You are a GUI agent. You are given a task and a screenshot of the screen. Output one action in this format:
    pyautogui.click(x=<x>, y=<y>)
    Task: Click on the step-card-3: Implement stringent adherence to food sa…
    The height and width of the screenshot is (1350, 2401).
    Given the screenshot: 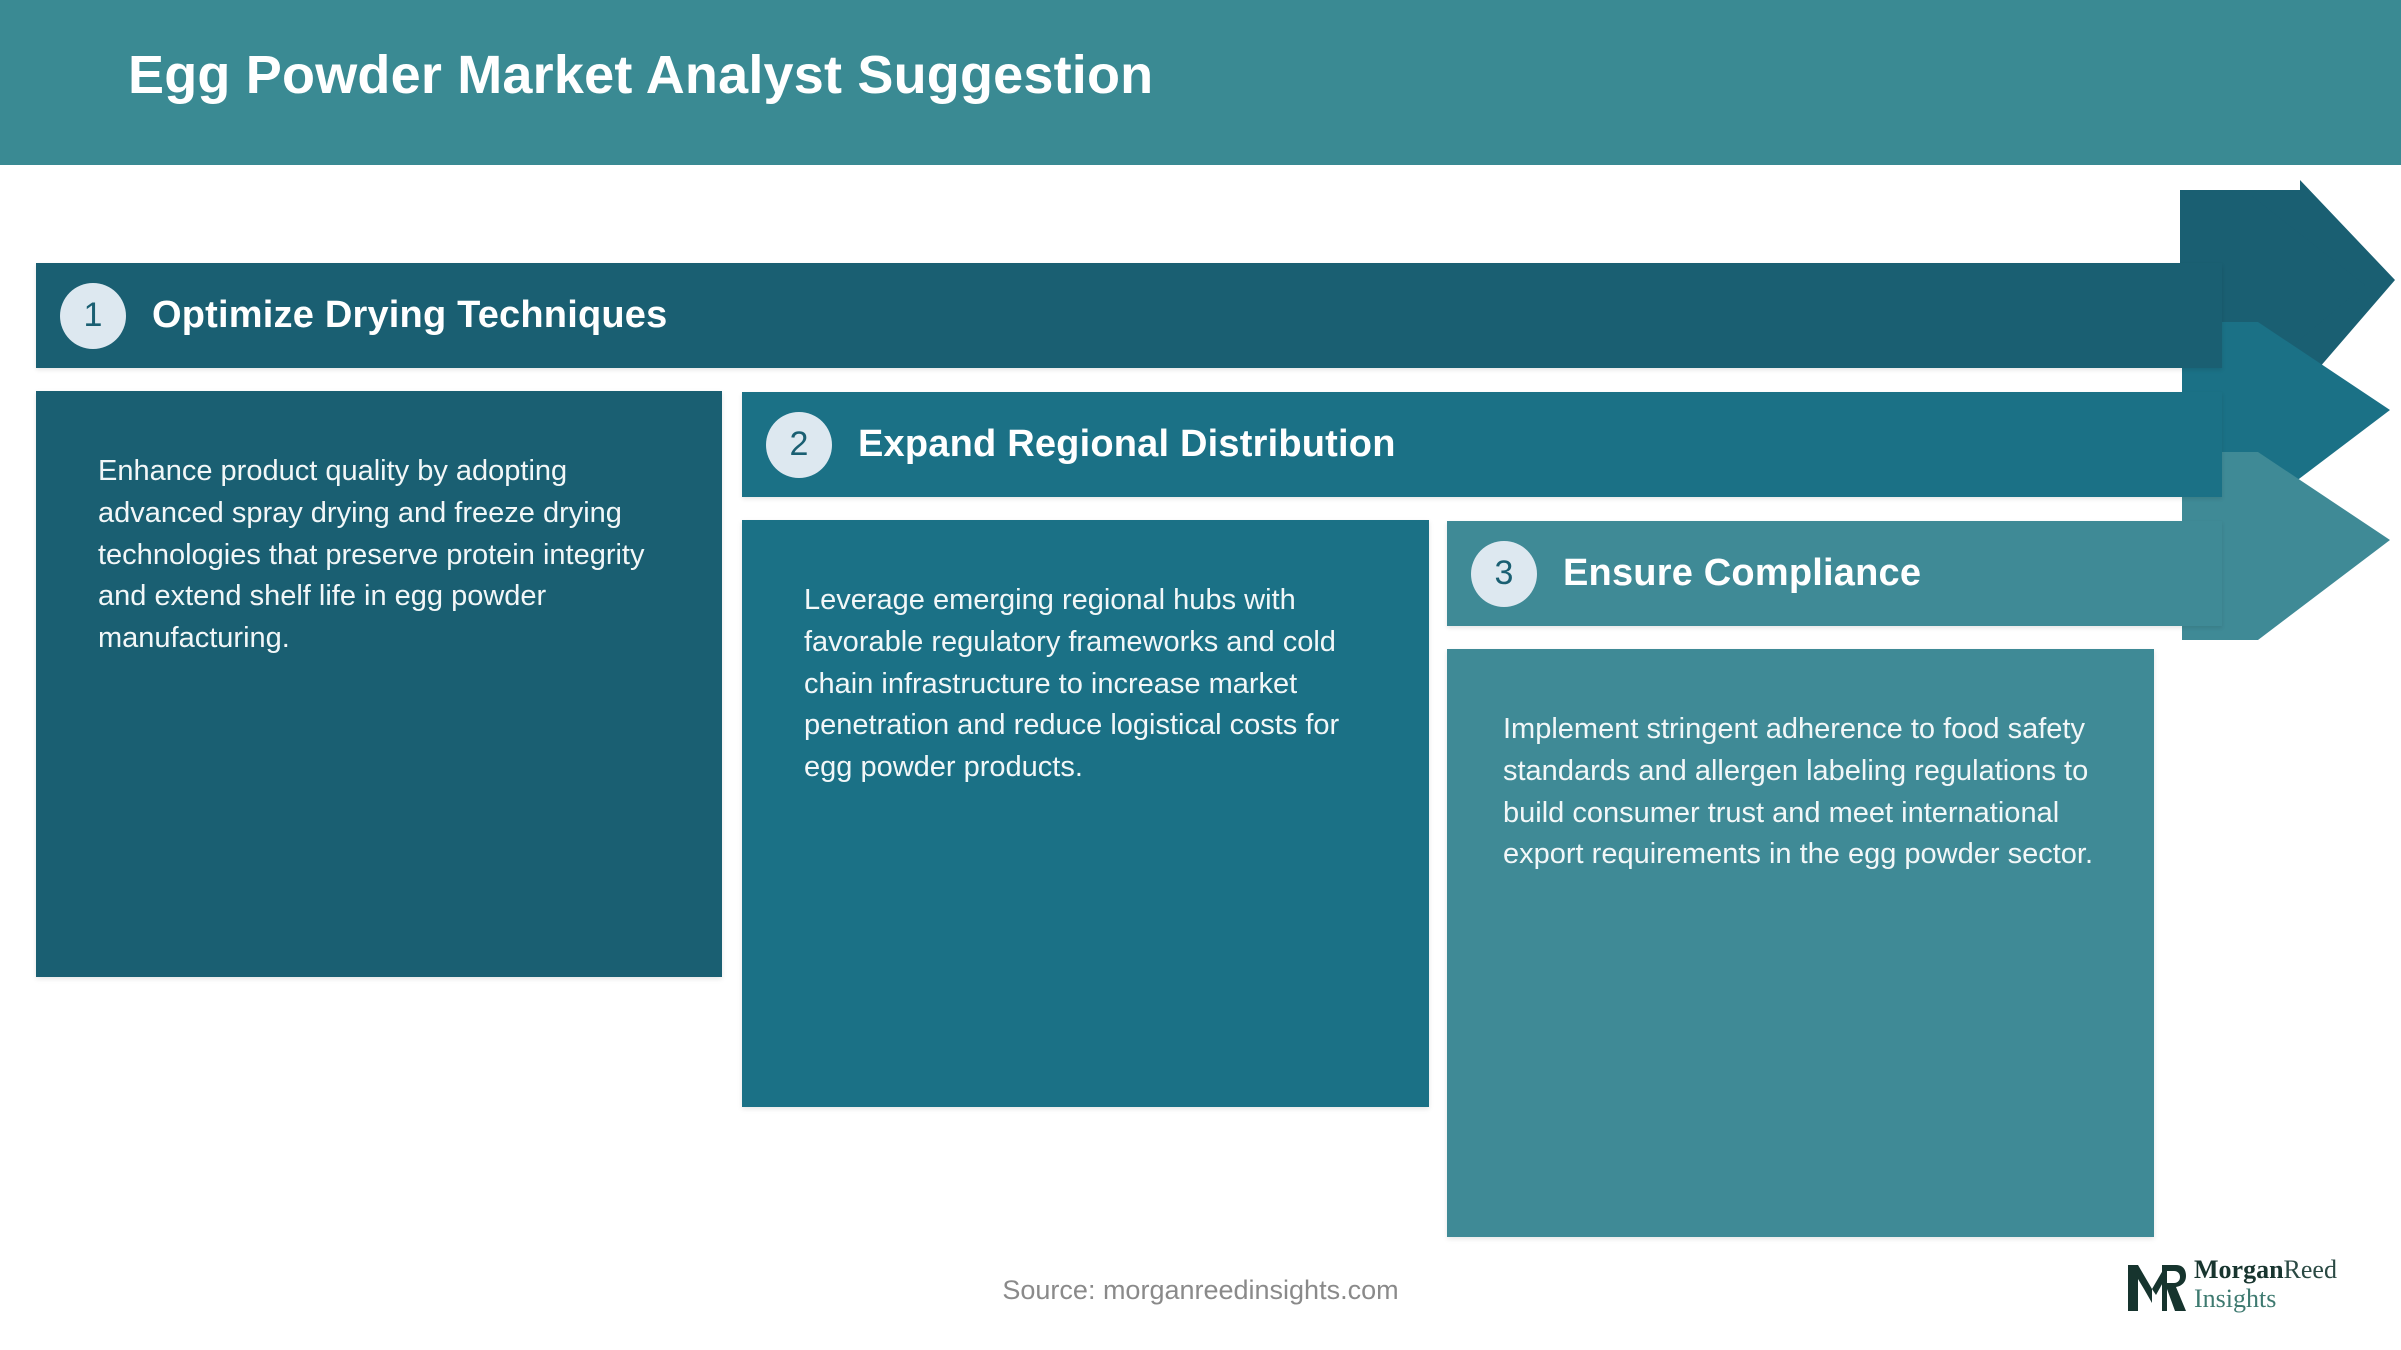 What is the action you would take?
    pyautogui.click(x=1800, y=943)
    